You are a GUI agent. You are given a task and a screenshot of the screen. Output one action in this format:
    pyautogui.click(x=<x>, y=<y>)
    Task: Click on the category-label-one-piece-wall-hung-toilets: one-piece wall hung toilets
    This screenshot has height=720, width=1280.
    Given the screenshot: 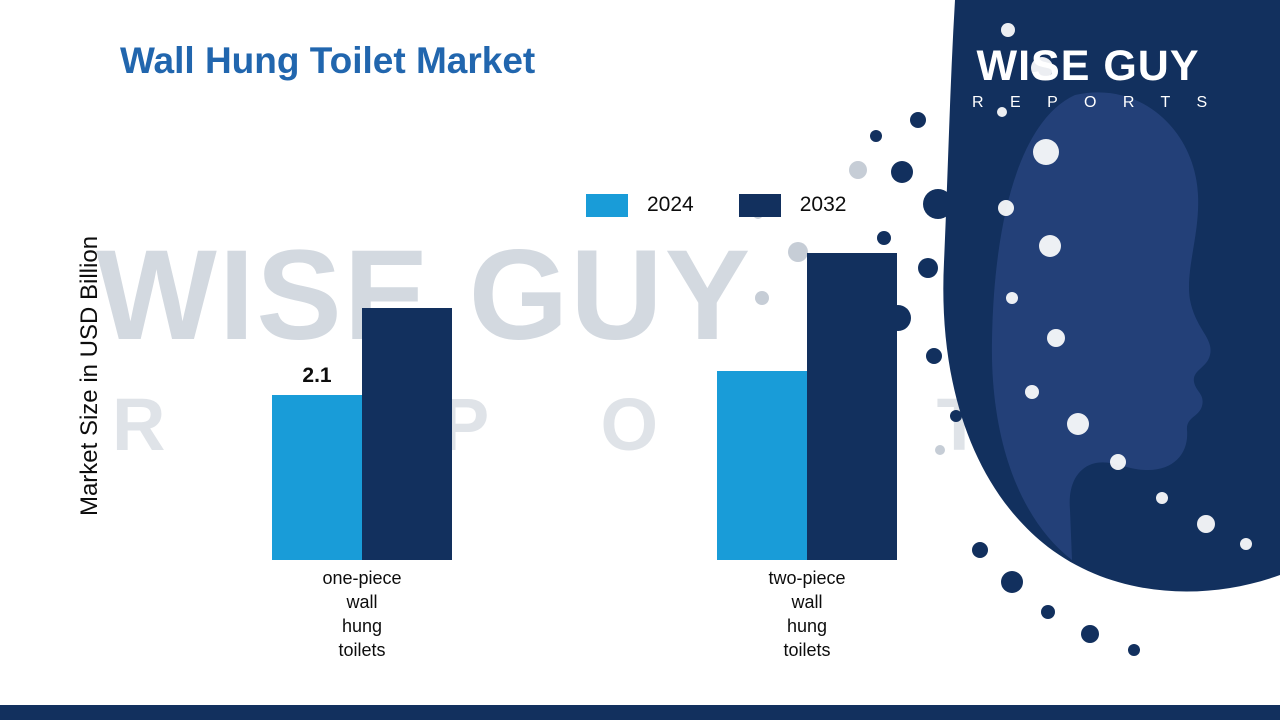 What is the action you would take?
    pyautogui.click(x=362, y=614)
    